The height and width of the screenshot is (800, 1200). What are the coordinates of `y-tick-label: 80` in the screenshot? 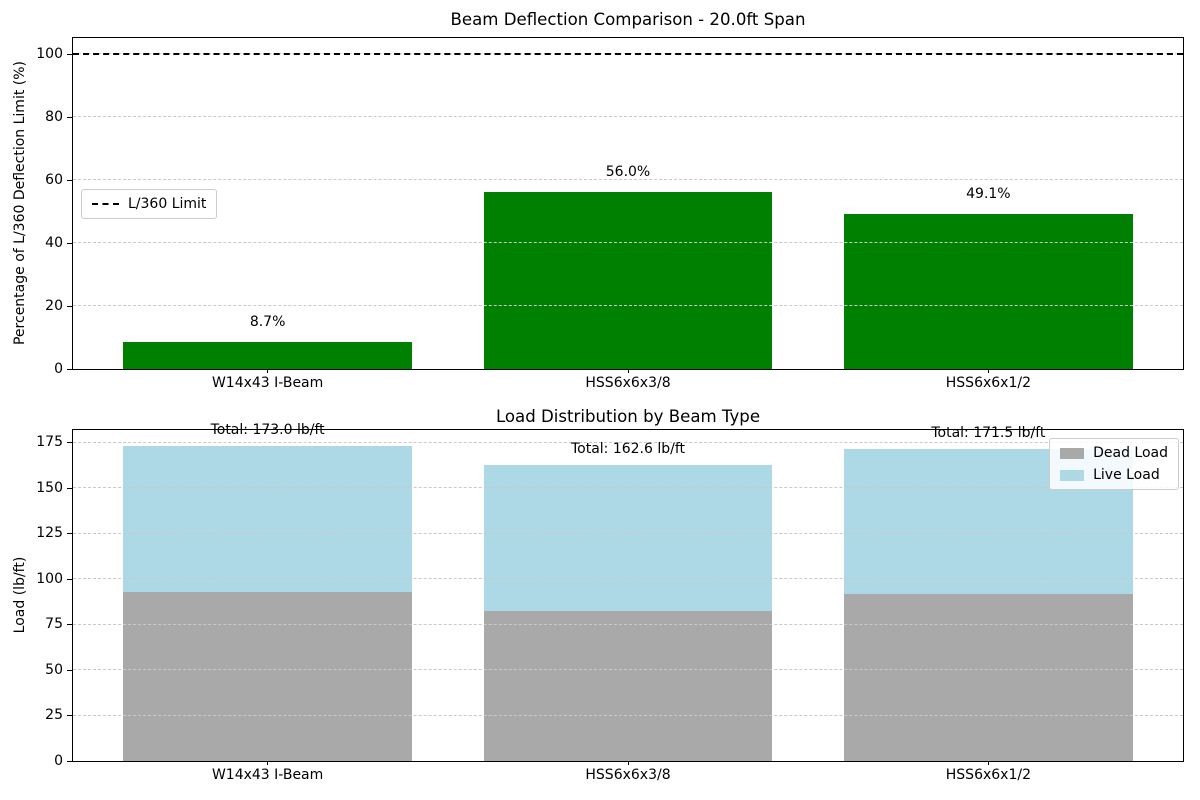 It's located at (54, 116).